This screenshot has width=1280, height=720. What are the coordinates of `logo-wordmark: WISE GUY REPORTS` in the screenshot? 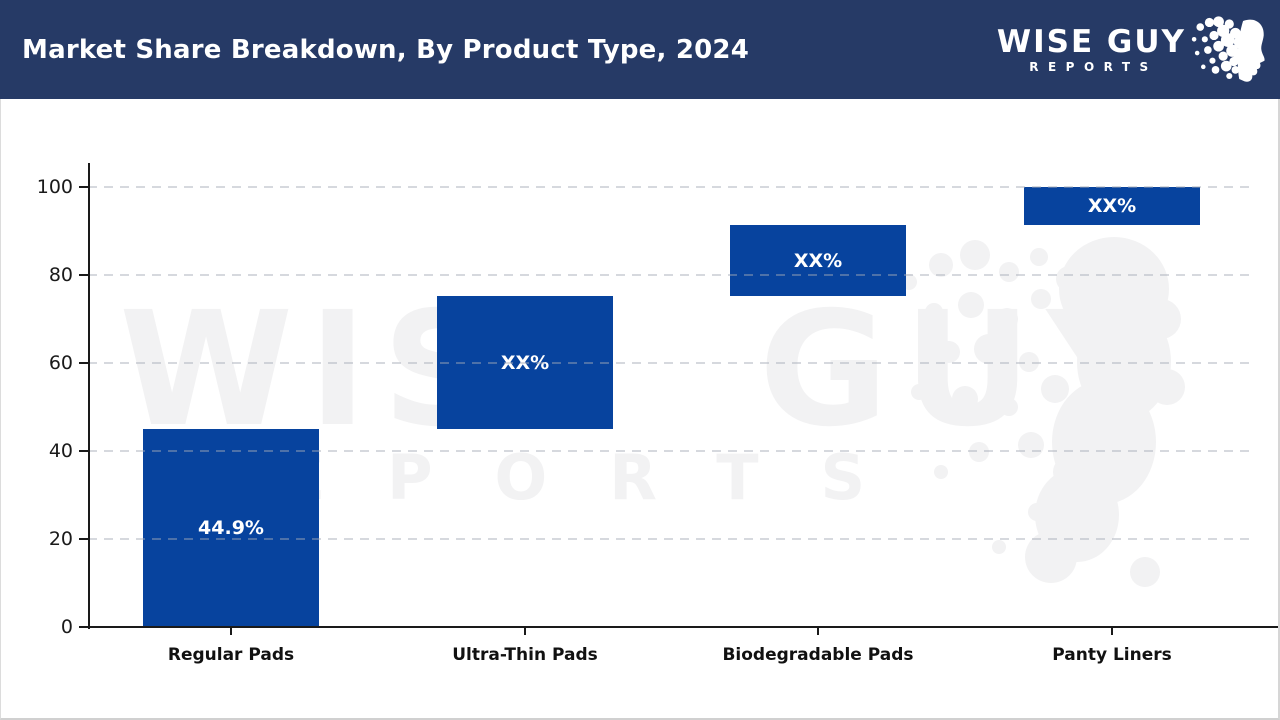 It's located at (1091, 50).